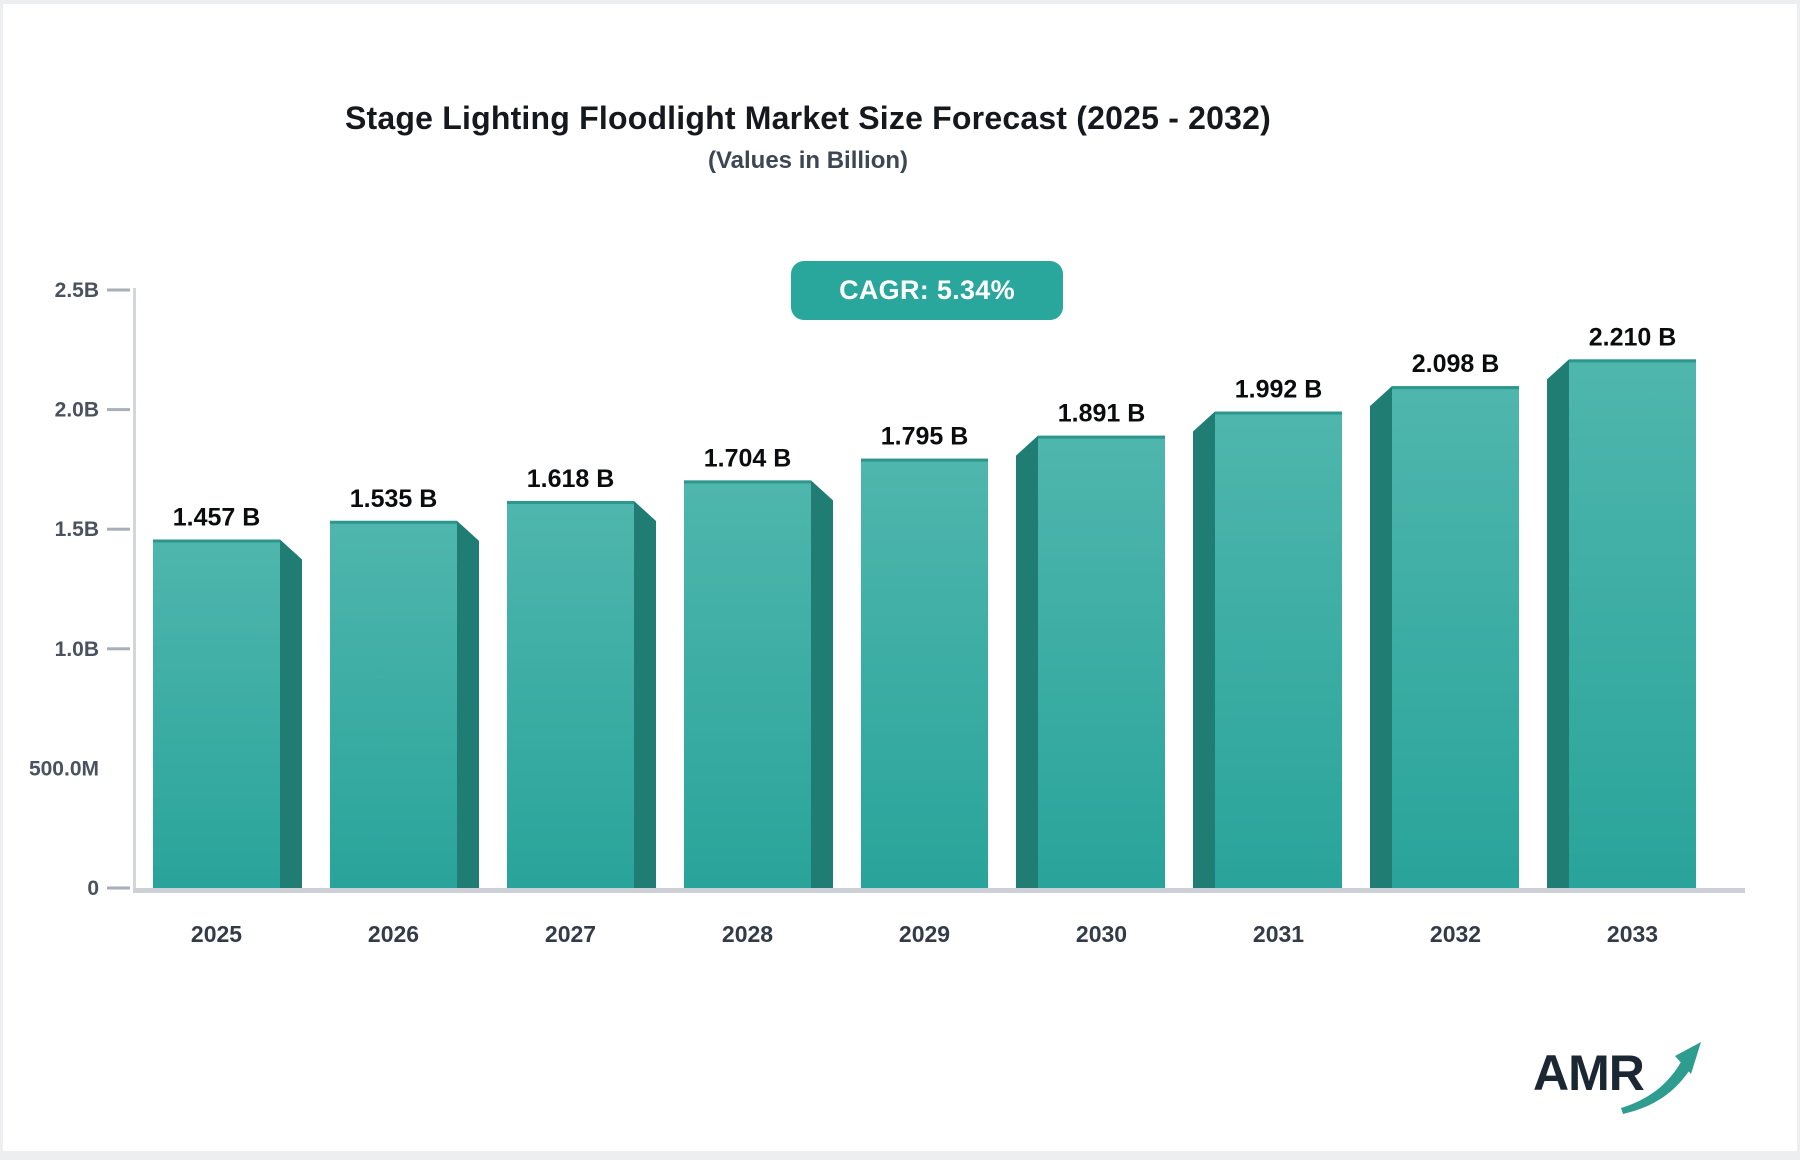  Describe the element at coordinates (1101, 934) in the screenshot. I see `x-tick-label: 2030` at that location.